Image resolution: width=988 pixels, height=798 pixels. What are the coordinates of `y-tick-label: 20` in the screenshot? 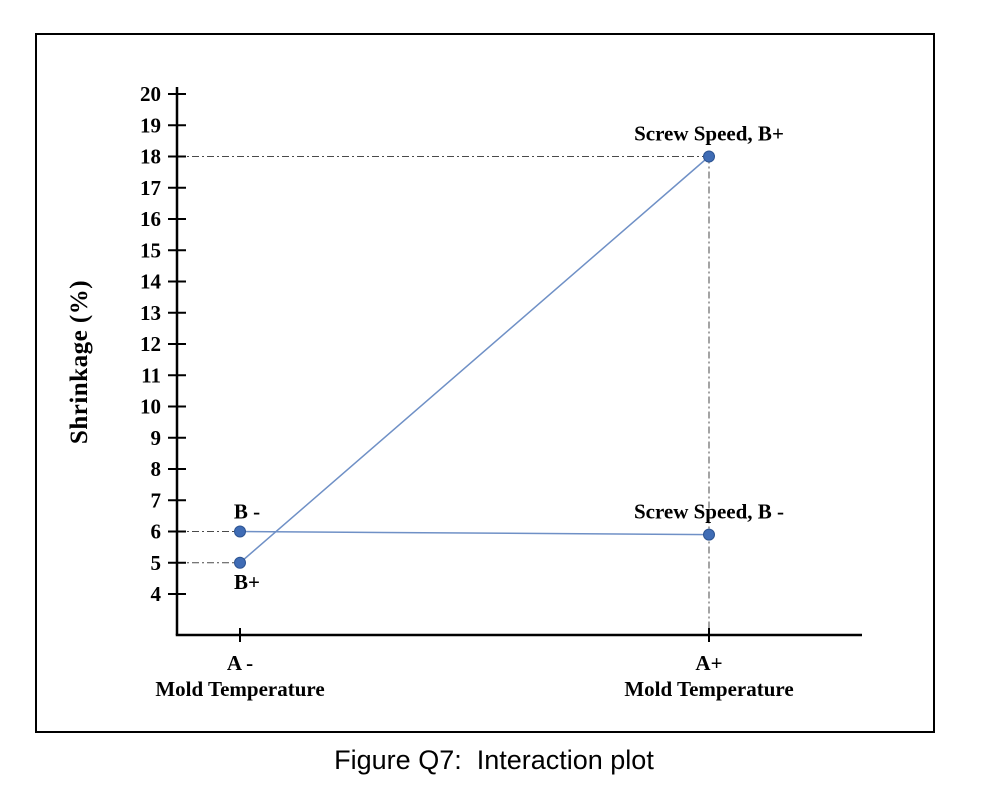 It's located at (150, 94).